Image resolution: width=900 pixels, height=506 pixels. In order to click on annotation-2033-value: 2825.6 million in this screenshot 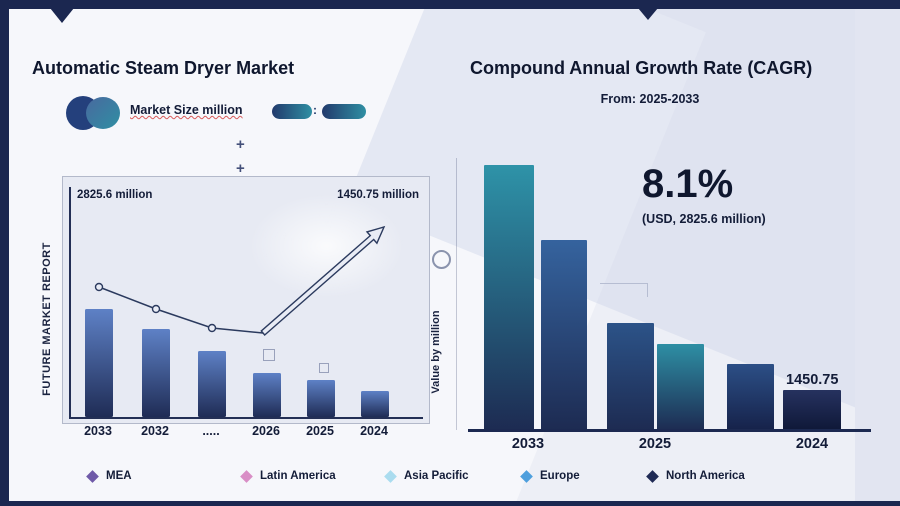, I will do `click(115, 195)`.